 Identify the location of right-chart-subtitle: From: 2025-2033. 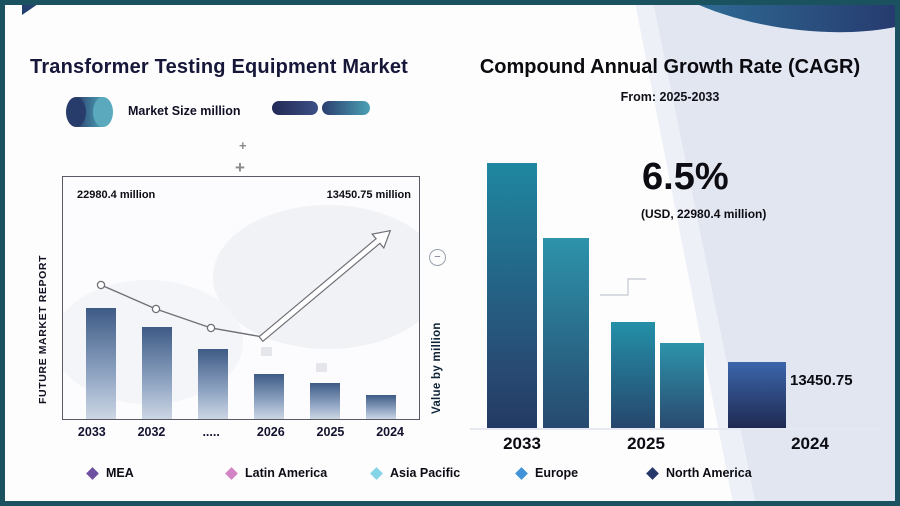
(670, 97).